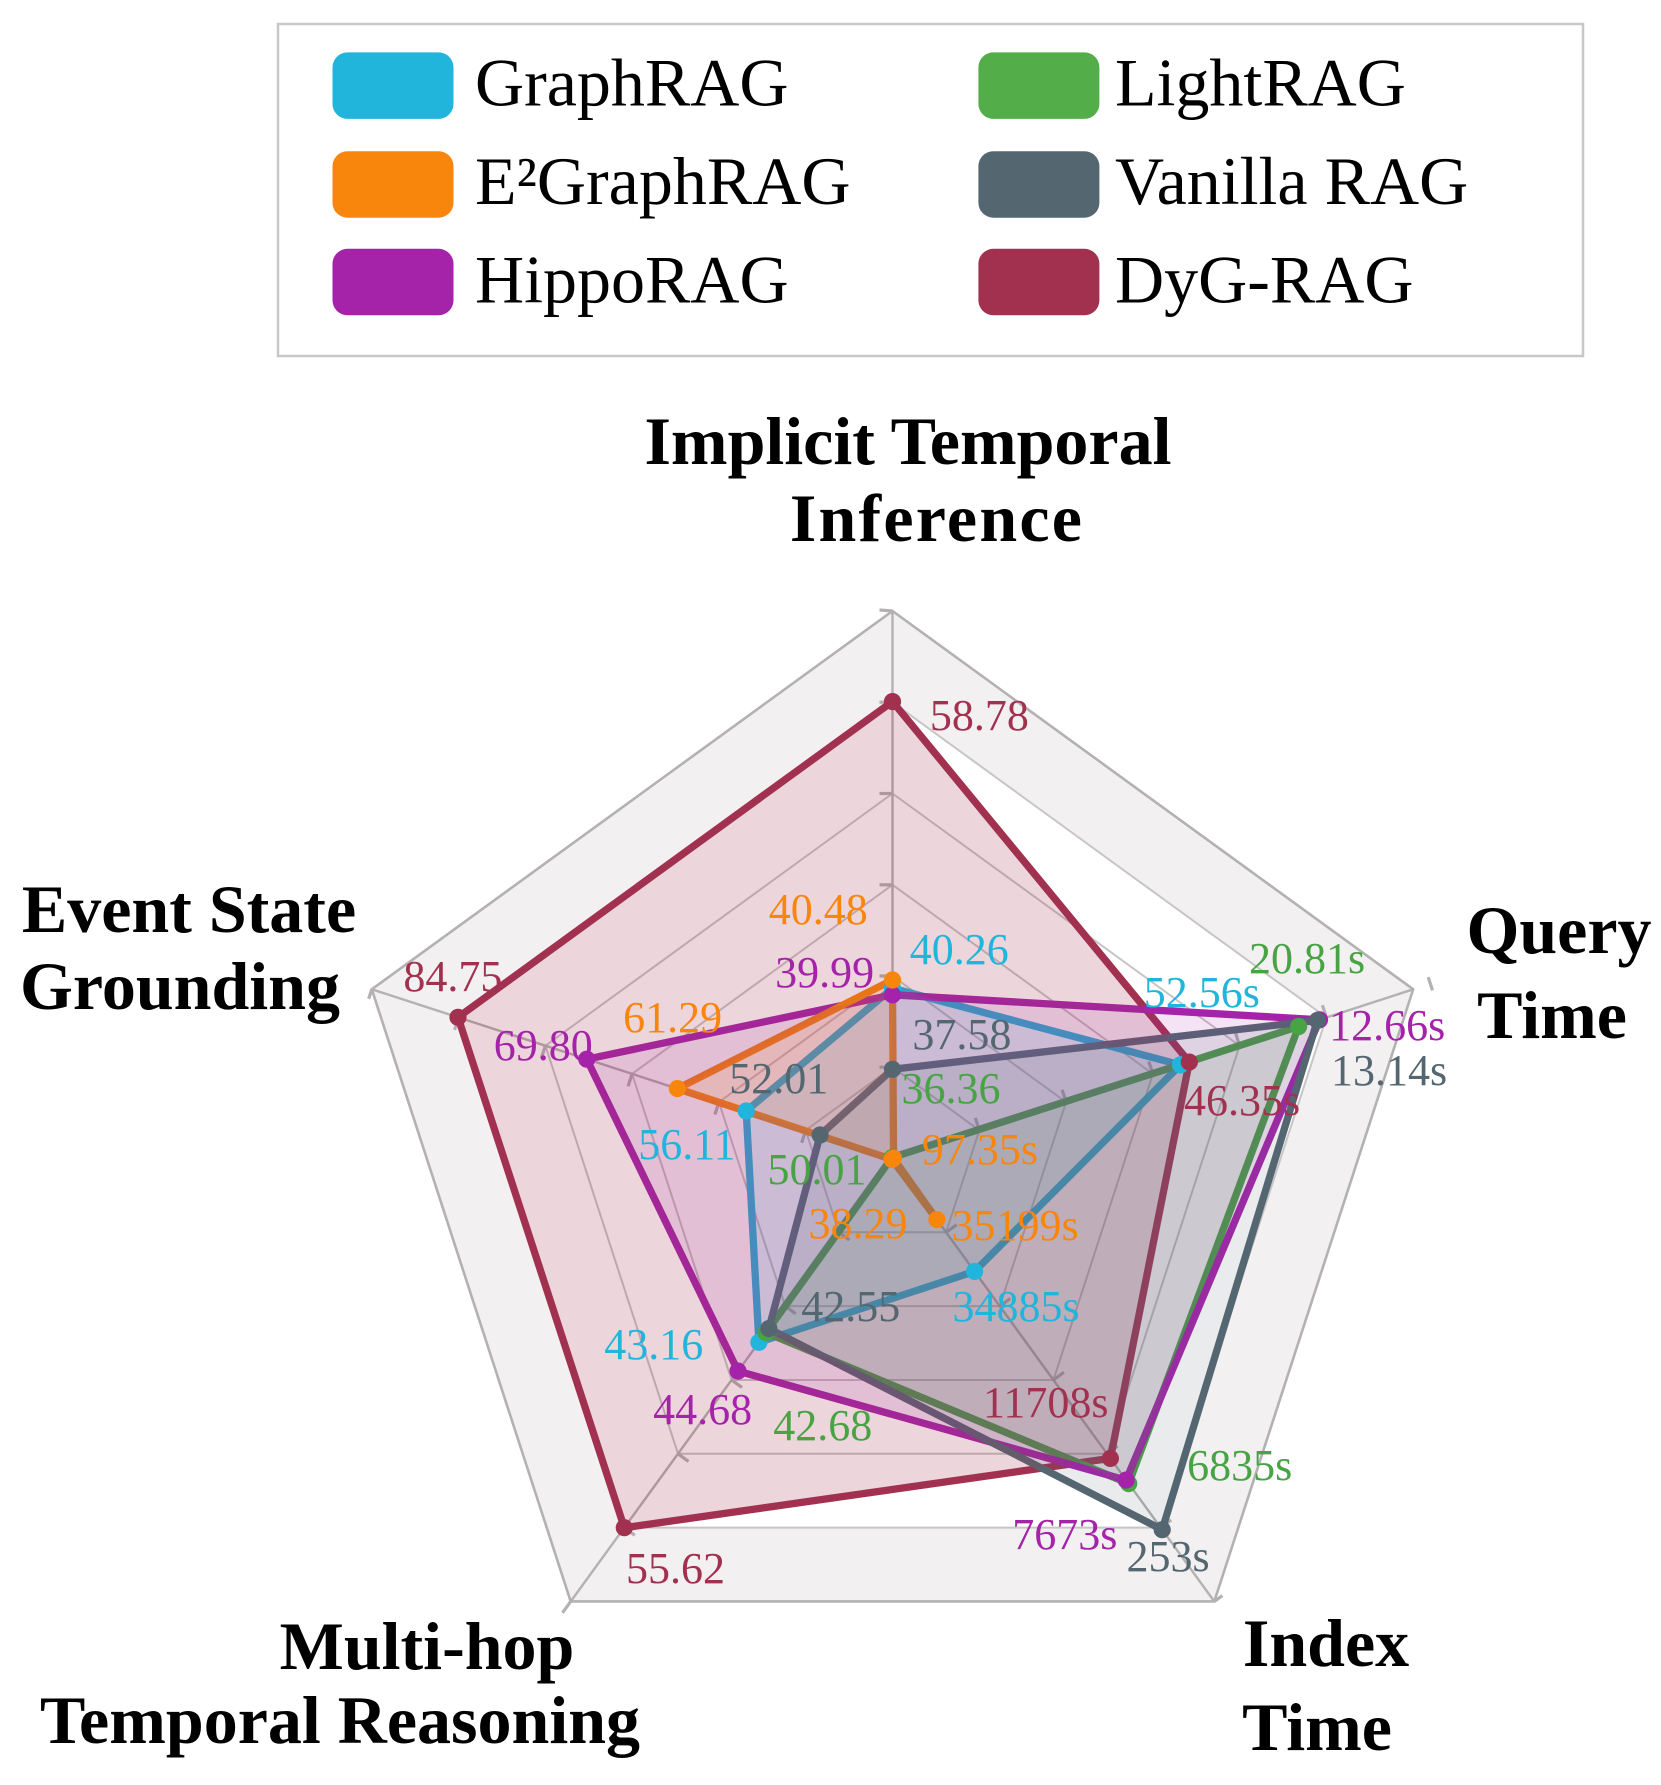 Image resolution: width=1661 pixels, height=1785 pixels. Describe the element at coordinates (662, 181) in the screenshot. I see `svg-text: E²GraphRAG` at that location.